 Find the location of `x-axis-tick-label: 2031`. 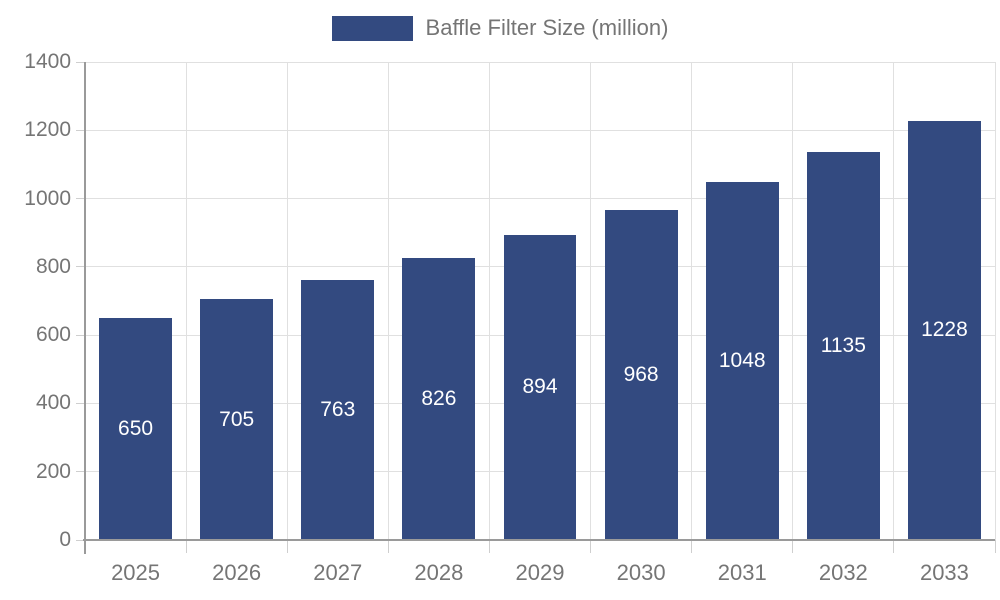

x-axis-tick-label: 2031 is located at coordinates (742, 572).